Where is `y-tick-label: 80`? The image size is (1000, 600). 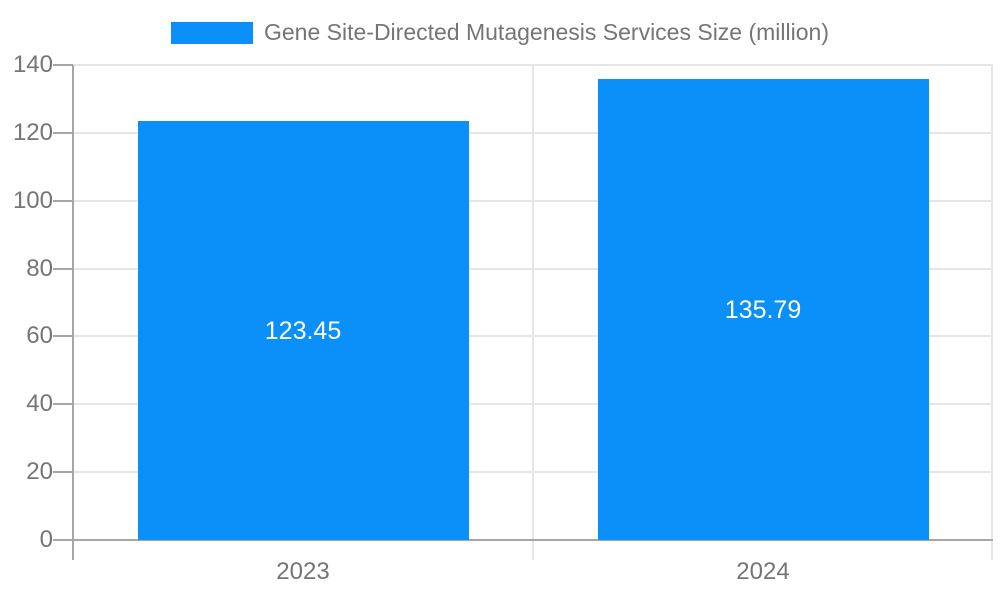
y-tick-label: 80 is located at coordinates (39, 268).